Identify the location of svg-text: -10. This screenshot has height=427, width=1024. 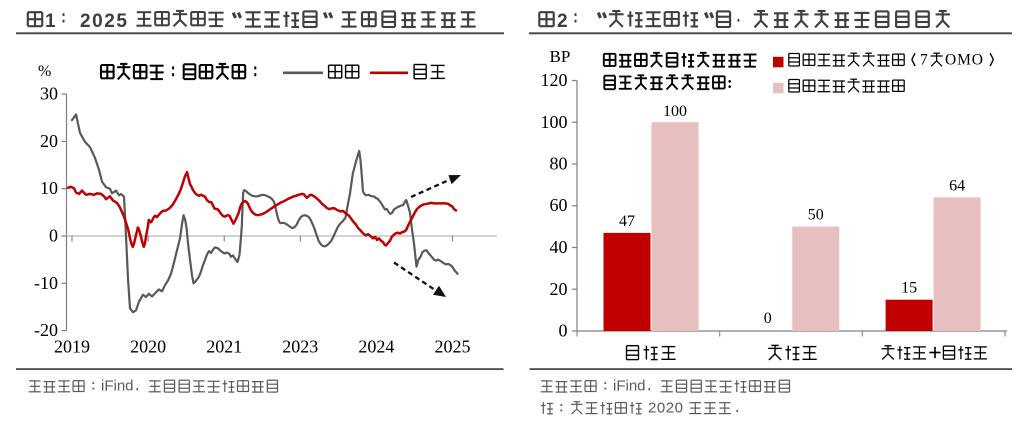
(46, 283).